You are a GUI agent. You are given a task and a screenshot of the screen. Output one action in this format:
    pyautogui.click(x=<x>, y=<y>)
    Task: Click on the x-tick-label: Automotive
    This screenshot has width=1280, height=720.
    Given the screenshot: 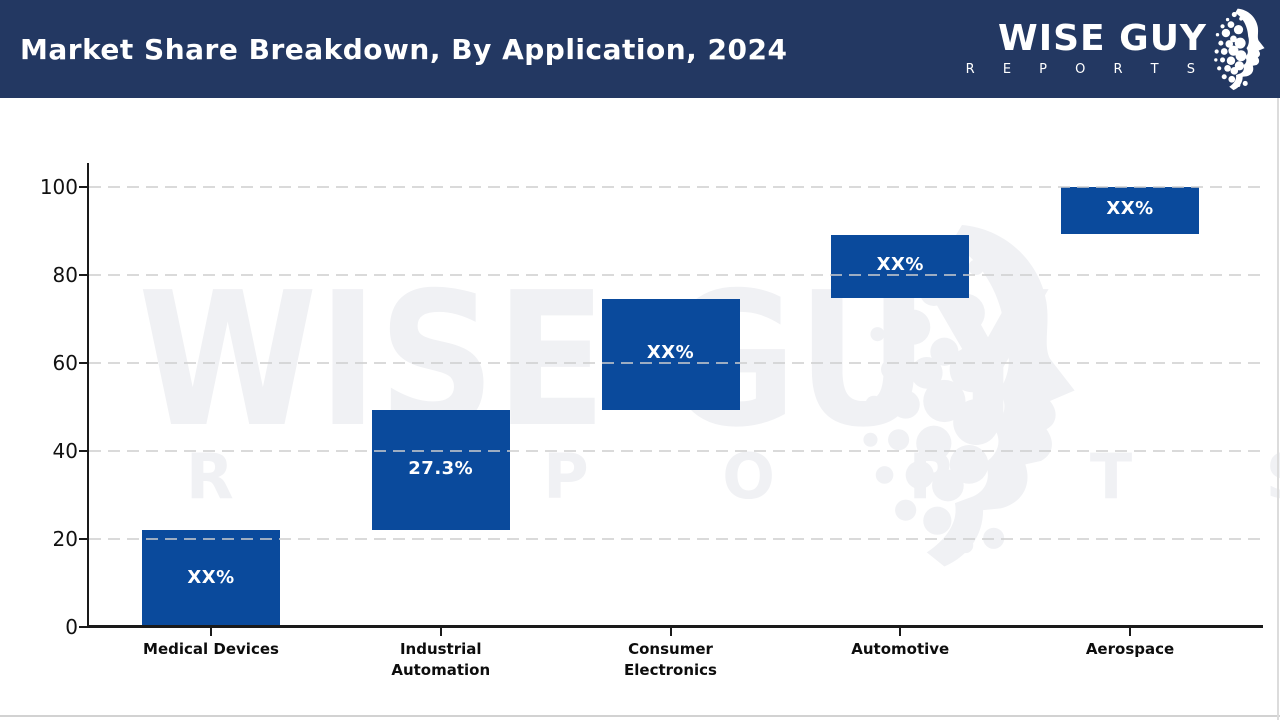 What is the action you would take?
    pyautogui.click(x=900, y=649)
    